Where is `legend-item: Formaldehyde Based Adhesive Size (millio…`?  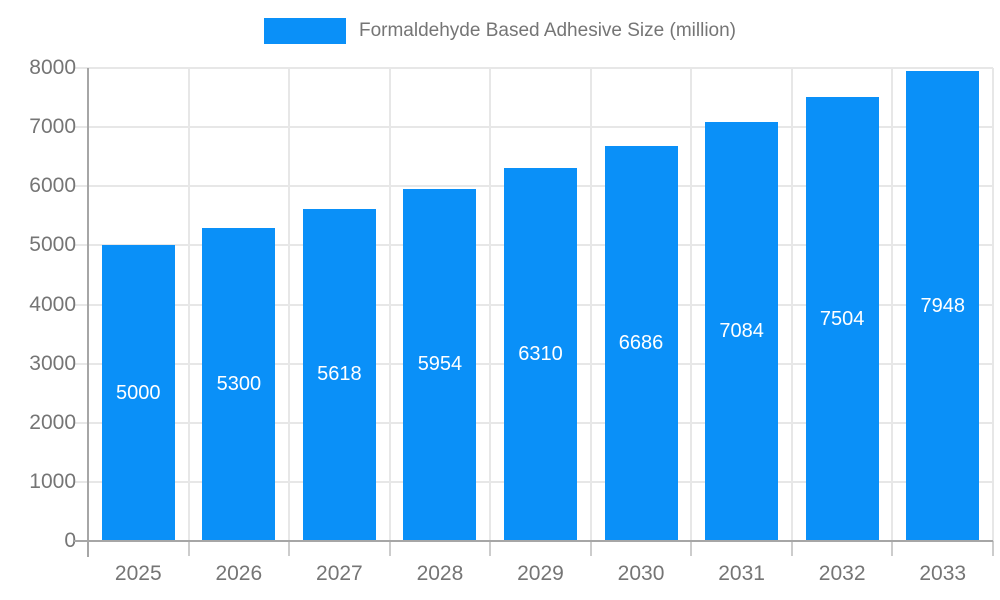
legend-item: Formaldehyde Based Adhesive Size (millio… is located at coordinates (499, 31).